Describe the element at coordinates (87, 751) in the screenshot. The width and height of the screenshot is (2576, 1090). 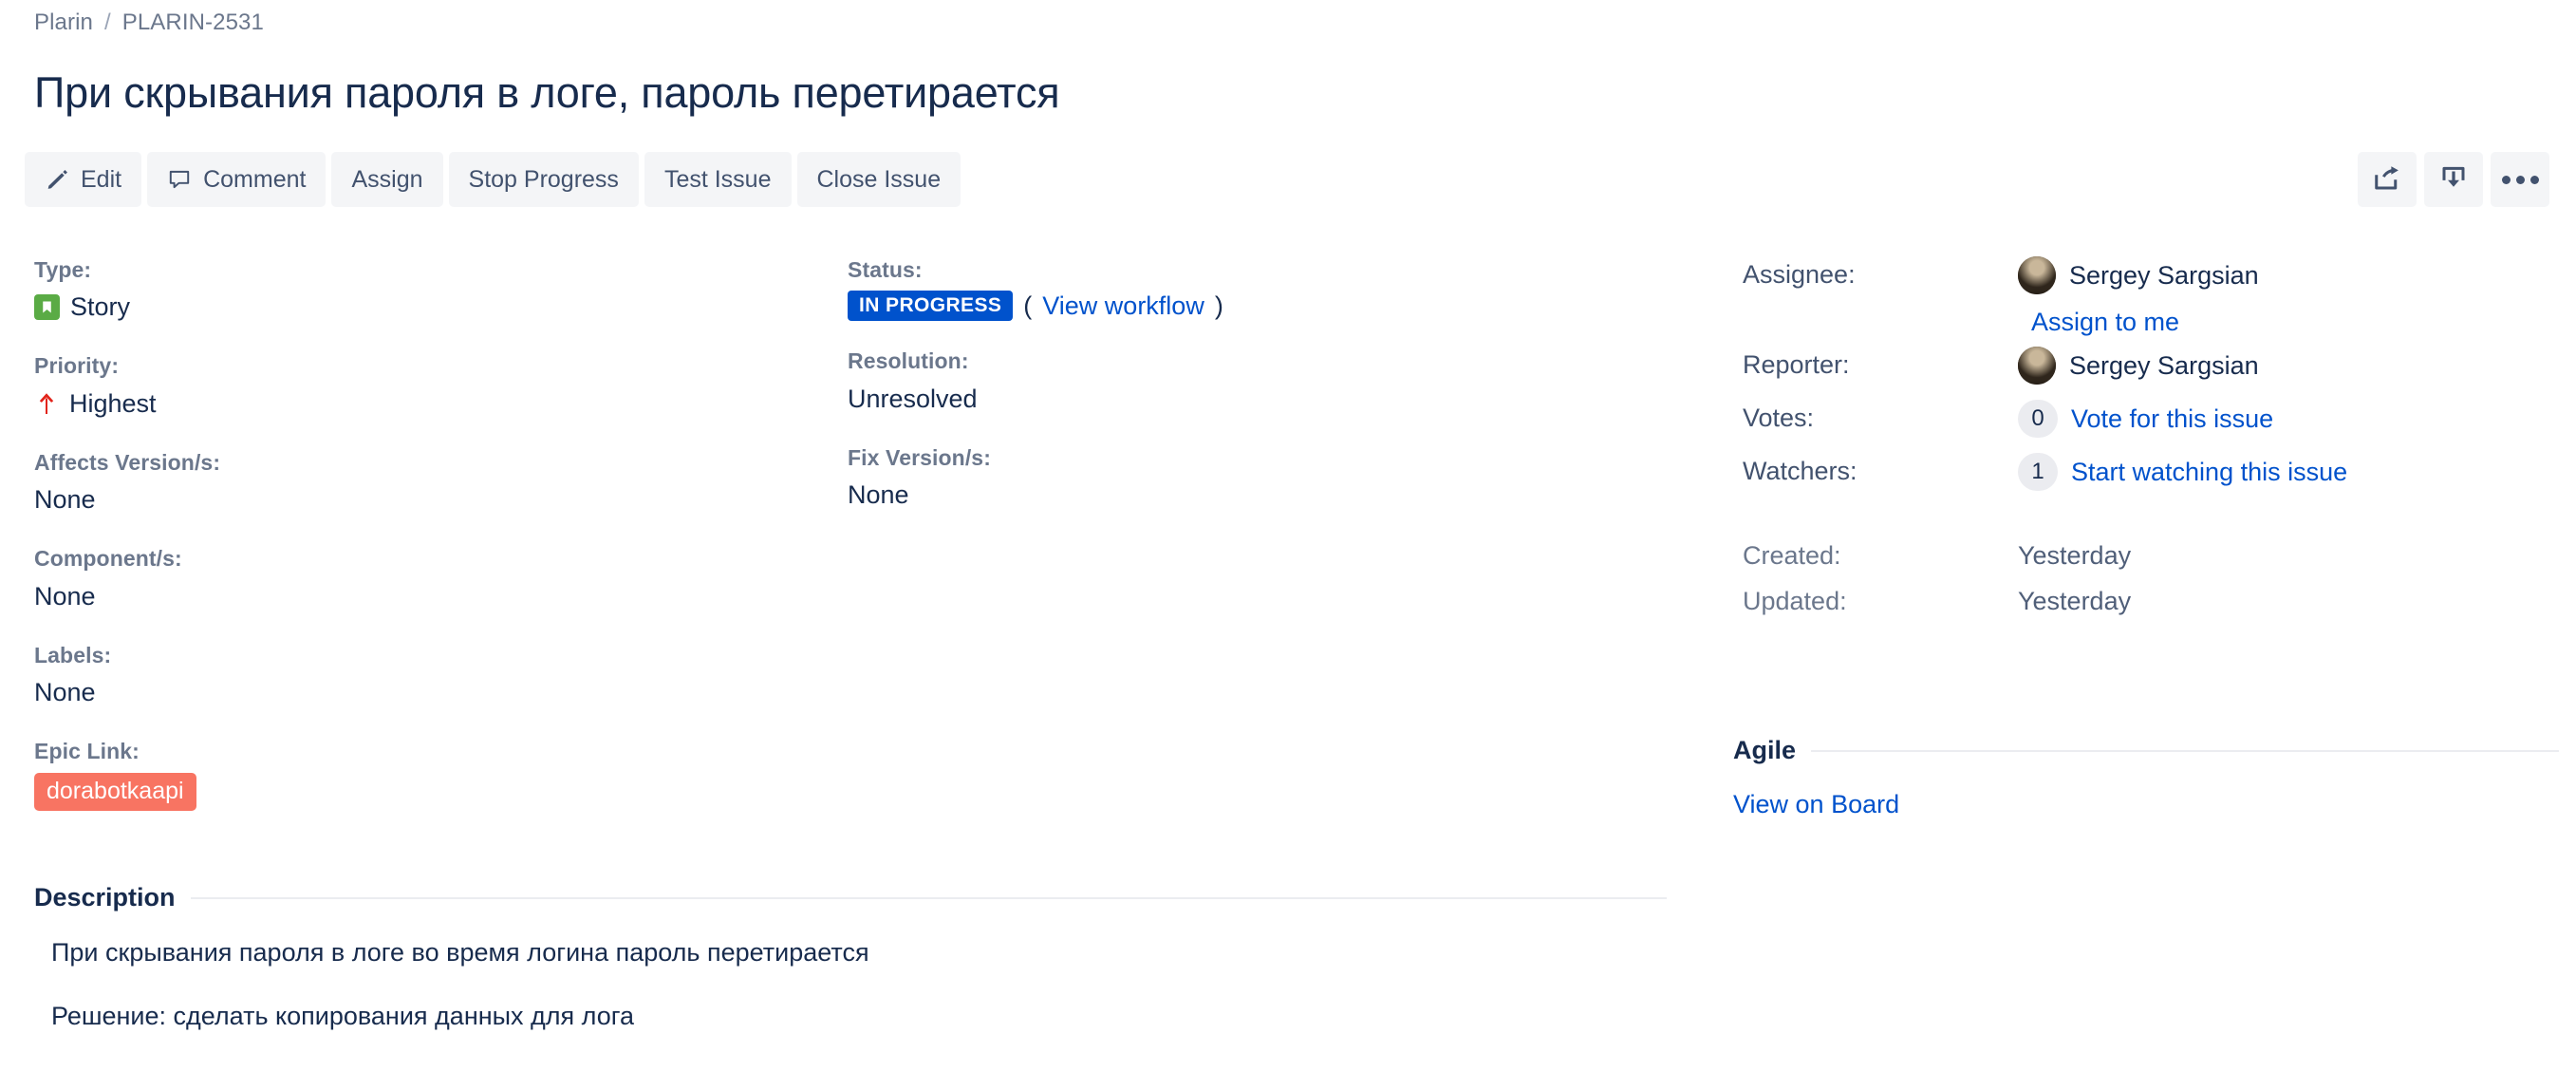
I see `field-epic-link-label: Epic Link:` at that location.